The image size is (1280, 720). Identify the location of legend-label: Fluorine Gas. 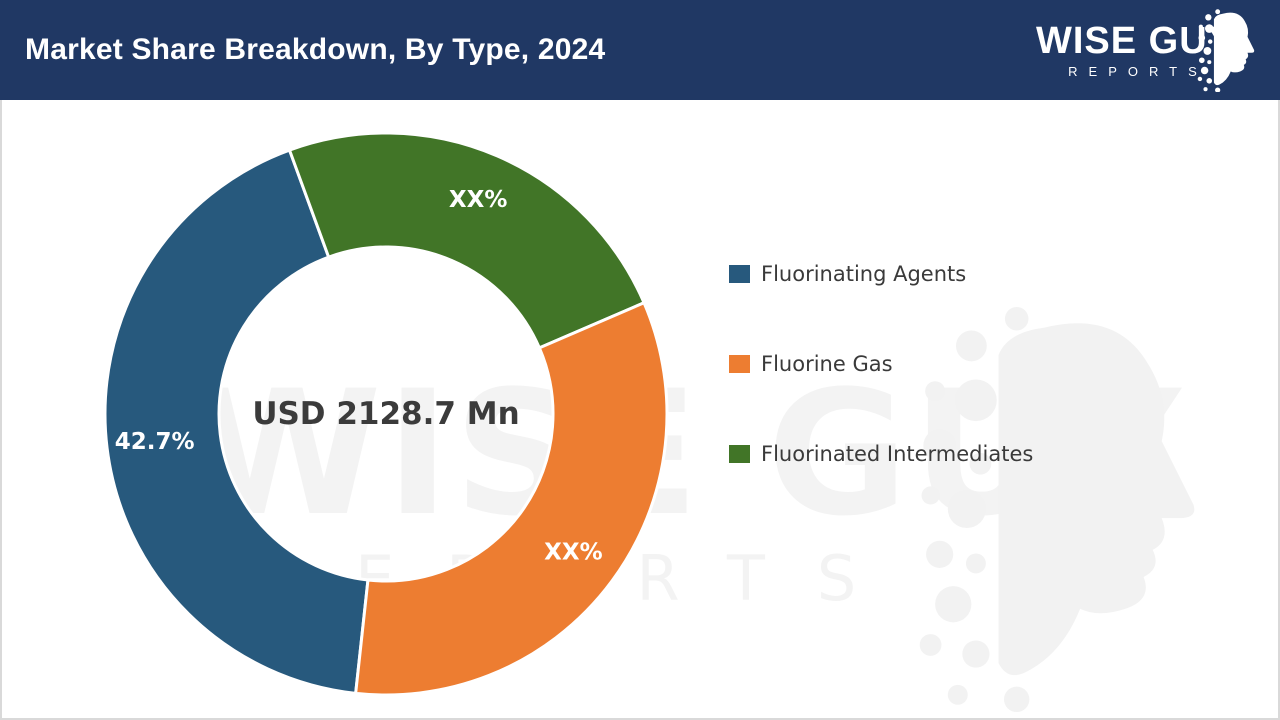
(827, 364).